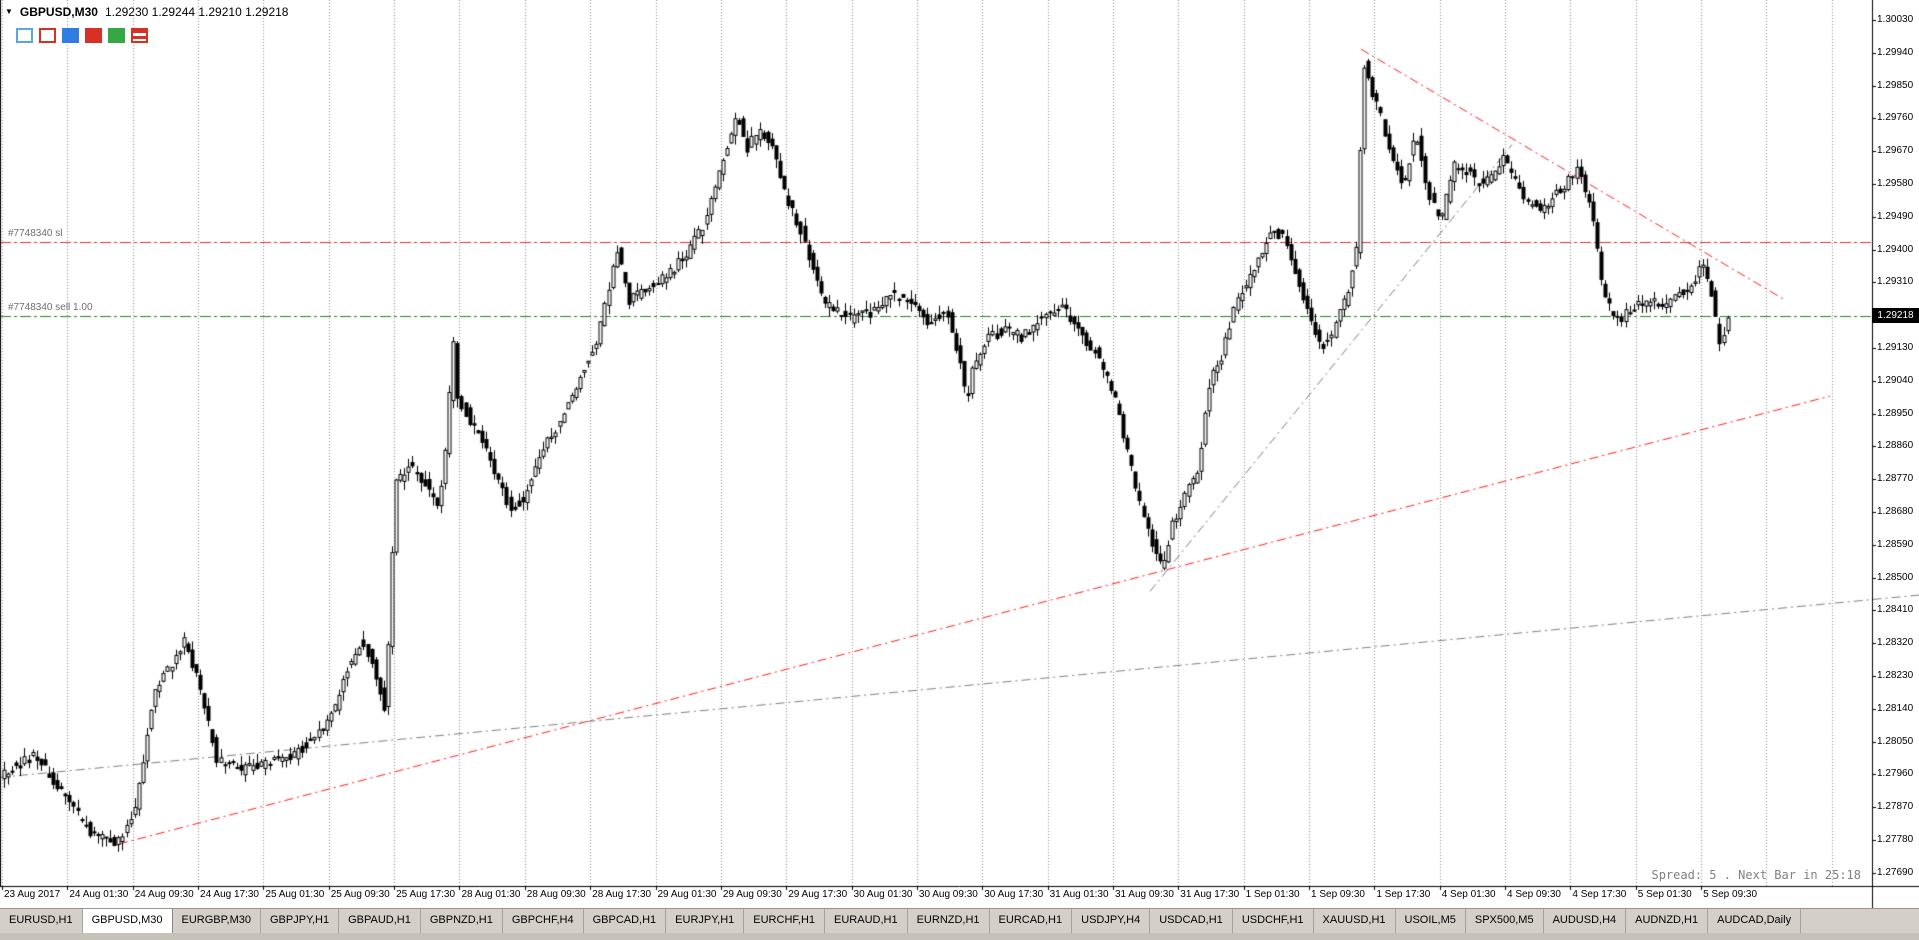  I want to click on chart-tab-gbpjpy-h1: GBPJPY,H1, so click(300, 921).